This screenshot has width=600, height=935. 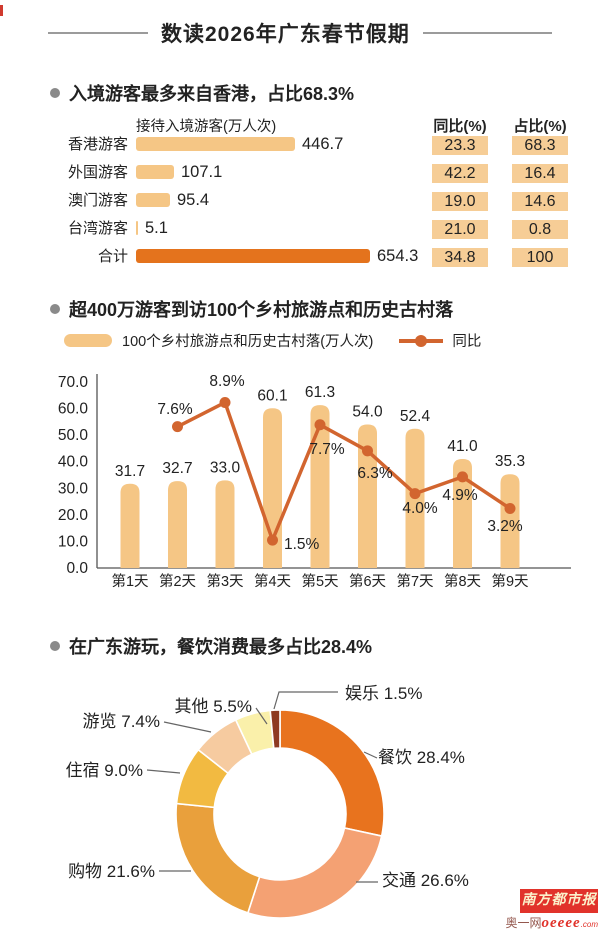 I want to click on legend-line-swatch, so click(x=421, y=340).